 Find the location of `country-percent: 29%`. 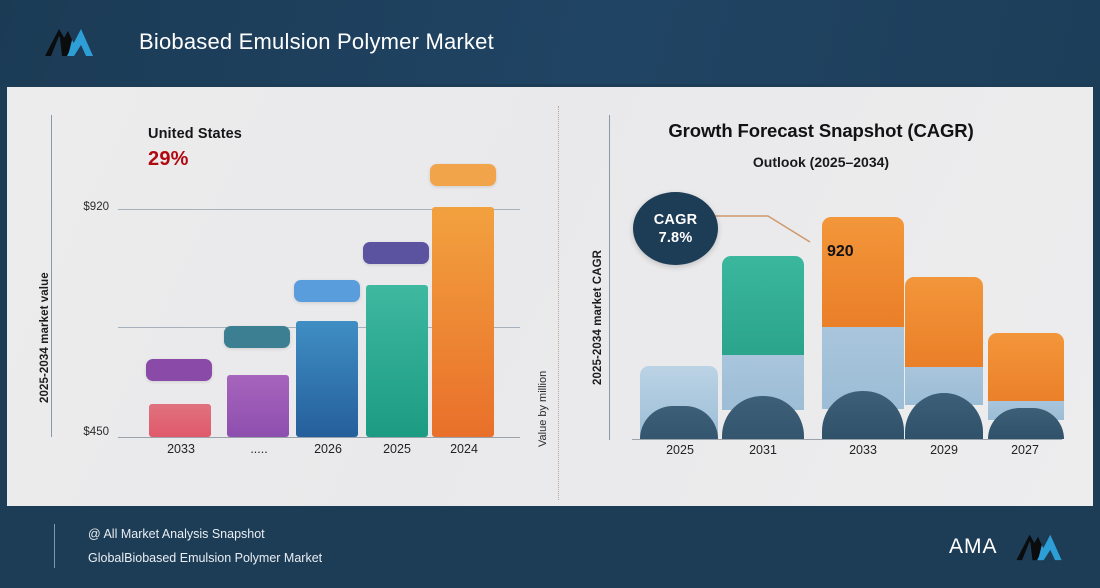

country-percent: 29% is located at coordinates (168, 159).